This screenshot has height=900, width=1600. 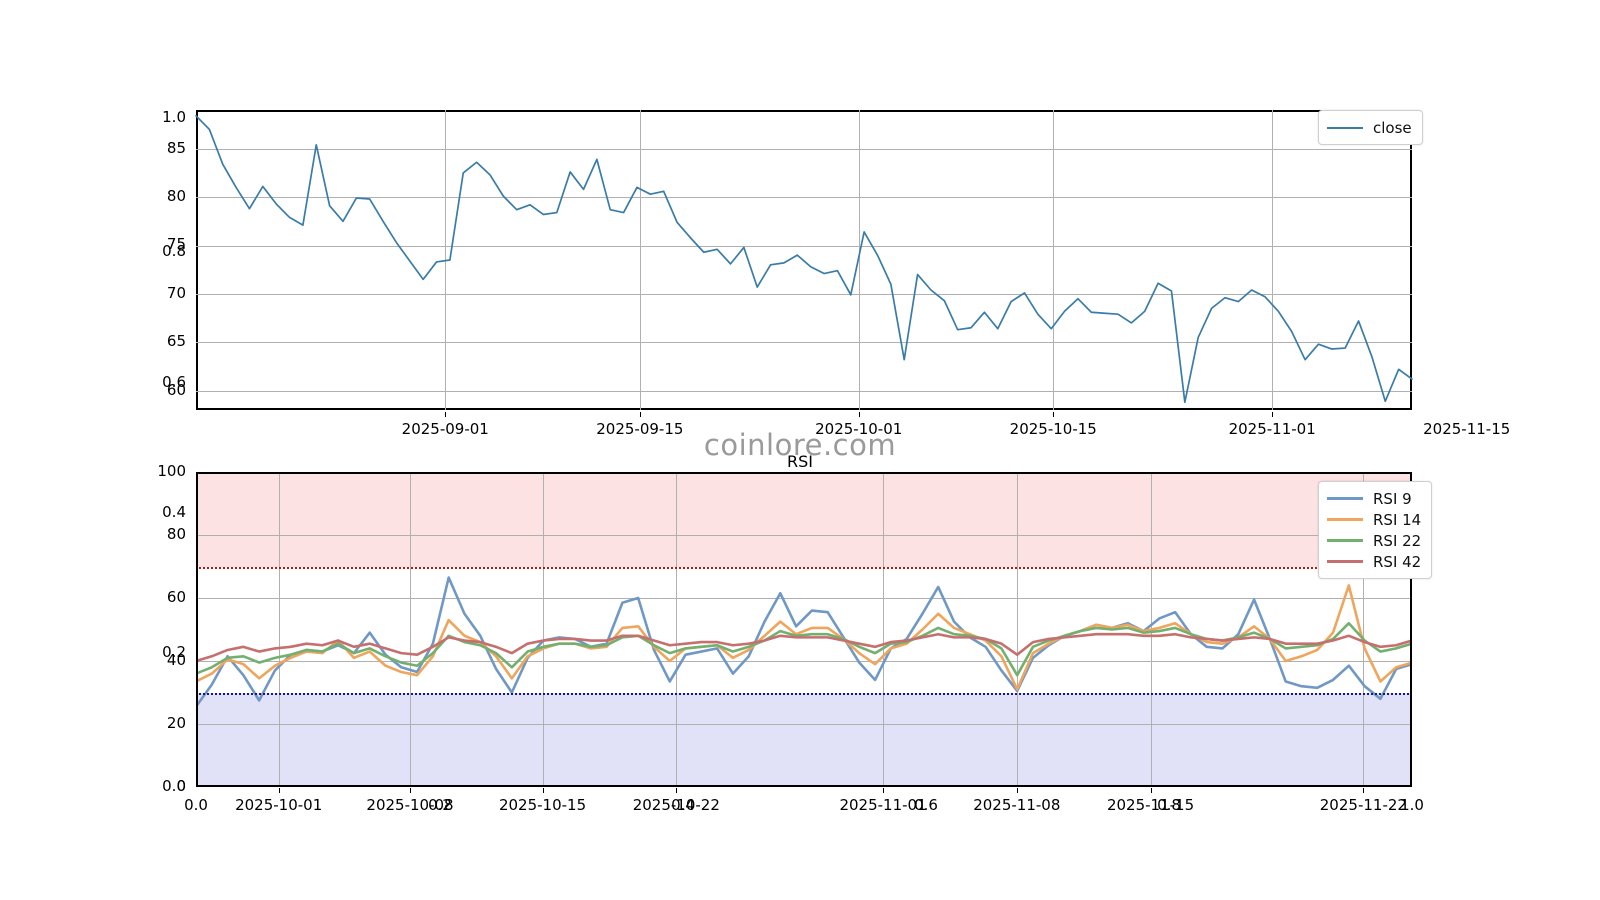 I want to click on overbought-band, so click(x=804, y=519).